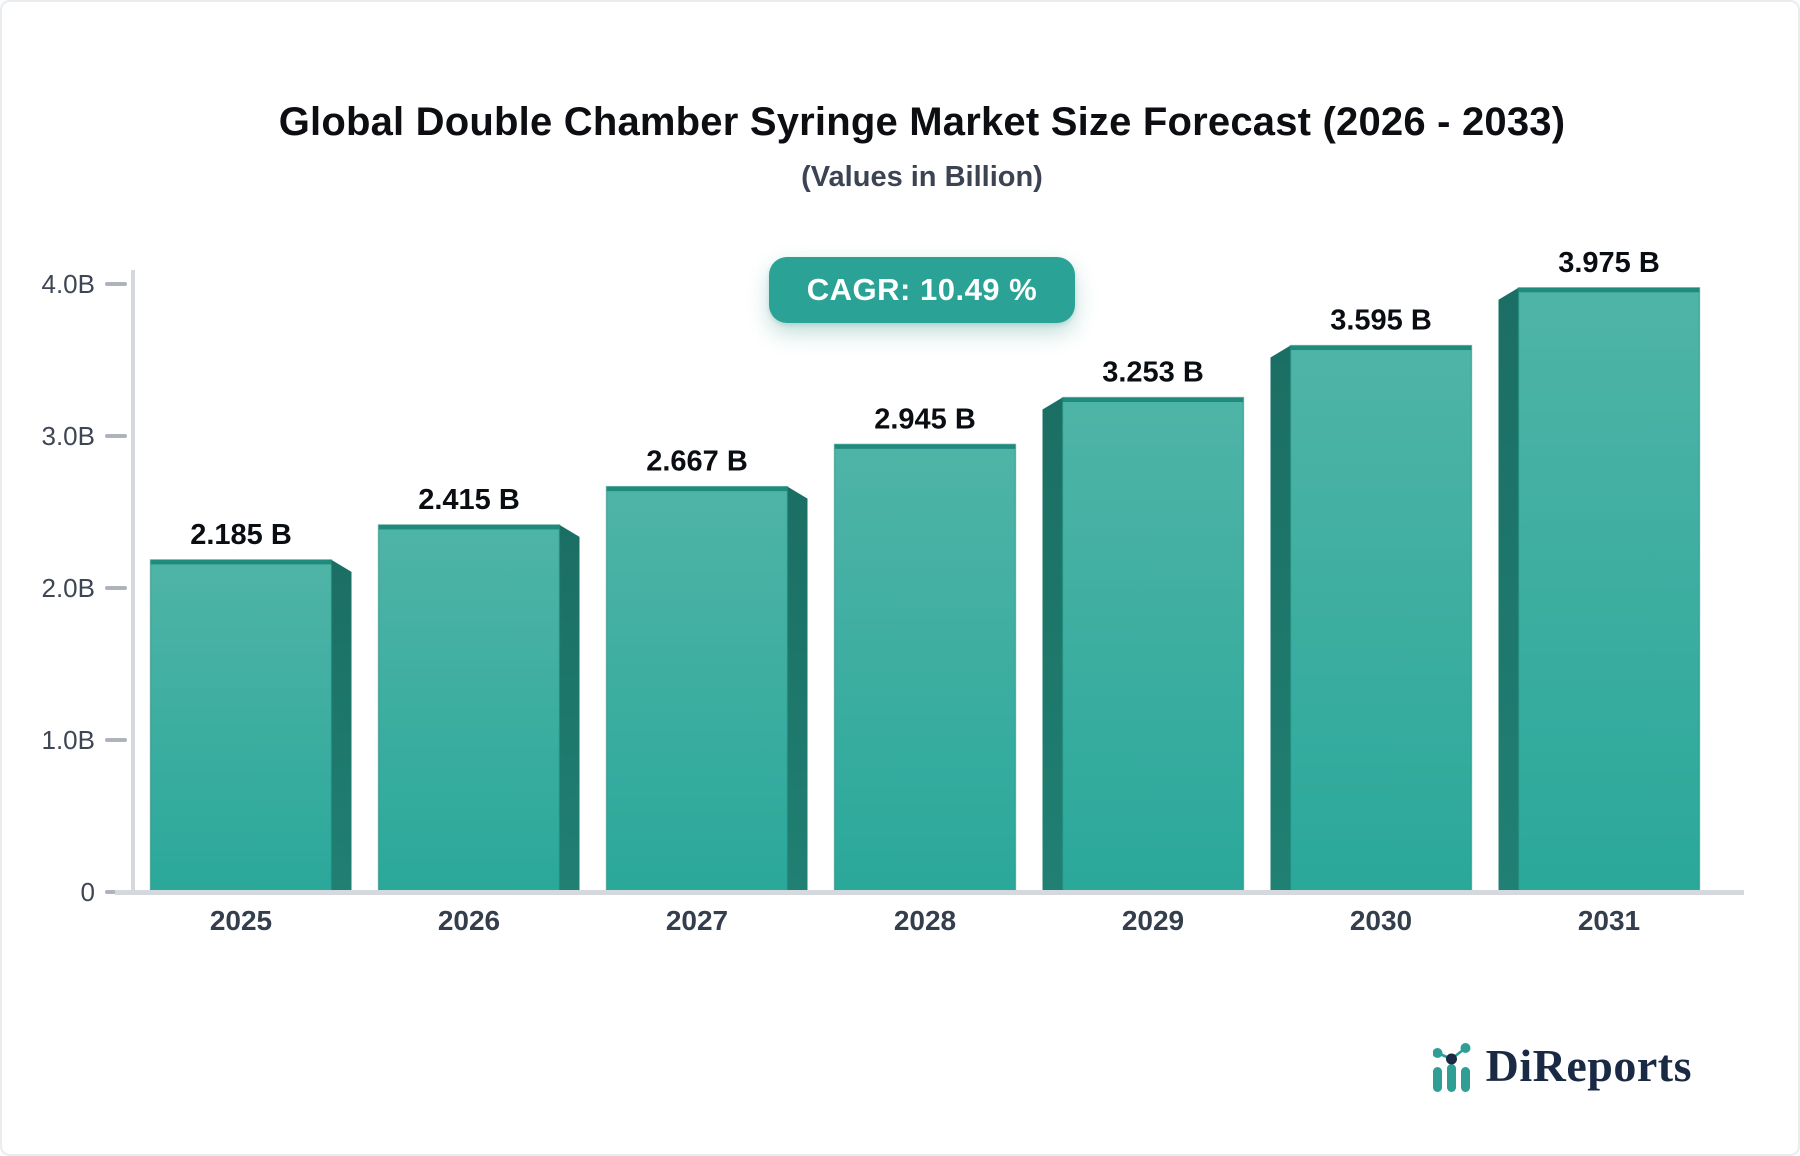 The height and width of the screenshot is (1156, 1800). Describe the element at coordinates (922, 177) in the screenshot. I see `chart-subtitle: (Values in Billion)` at that location.